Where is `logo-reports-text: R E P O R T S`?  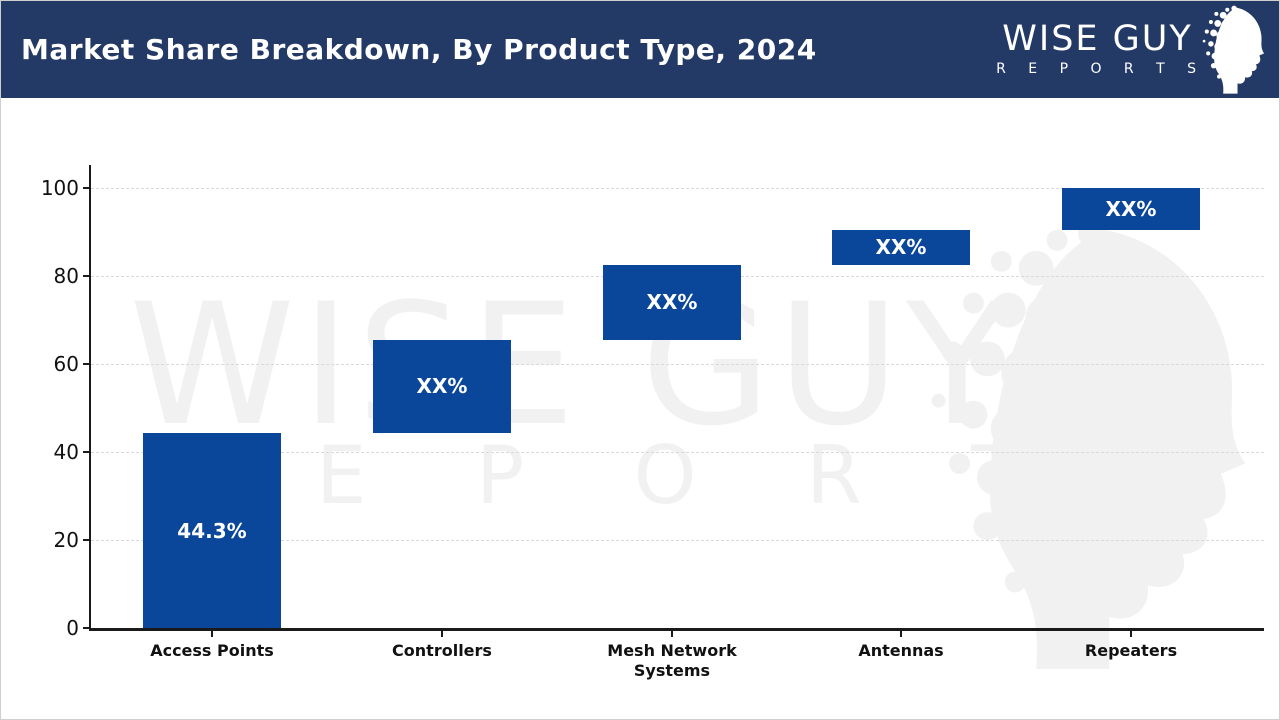 logo-reports-text: R E P O R T S is located at coordinates (1100, 69).